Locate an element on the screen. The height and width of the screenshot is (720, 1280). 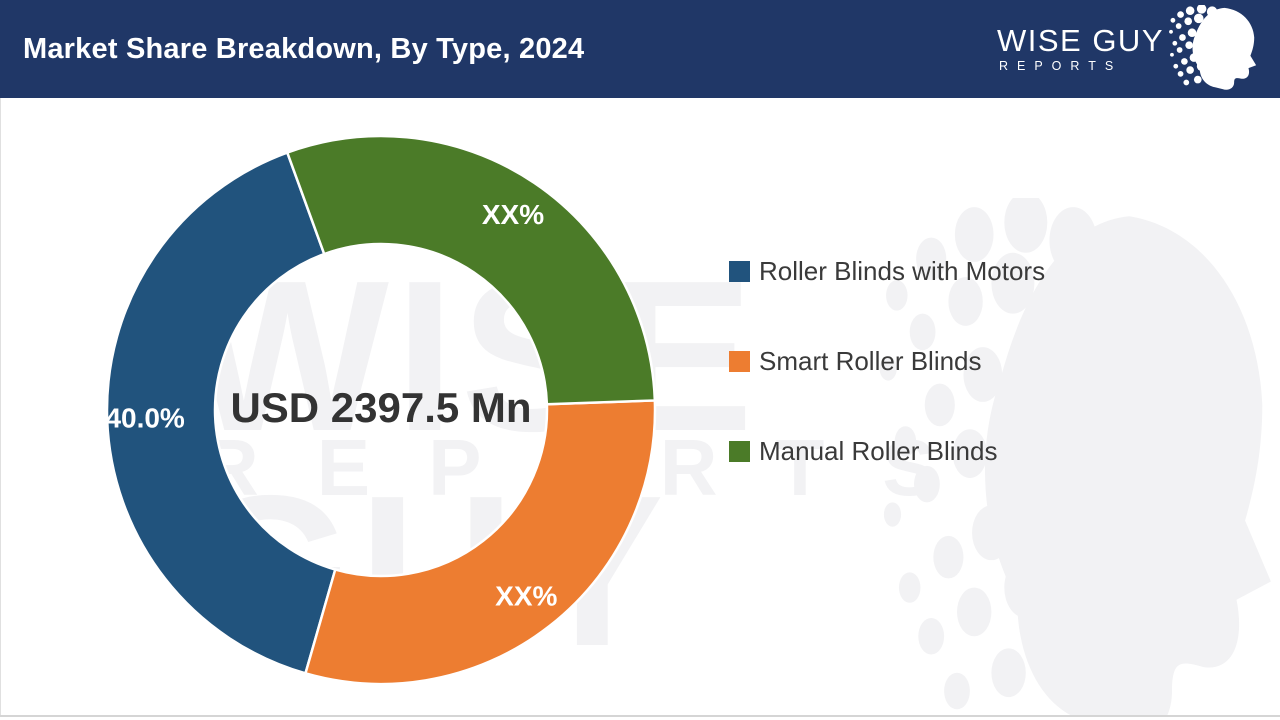
segment-value-label-manual-roller-blinds: XX% is located at coordinates (513, 214).